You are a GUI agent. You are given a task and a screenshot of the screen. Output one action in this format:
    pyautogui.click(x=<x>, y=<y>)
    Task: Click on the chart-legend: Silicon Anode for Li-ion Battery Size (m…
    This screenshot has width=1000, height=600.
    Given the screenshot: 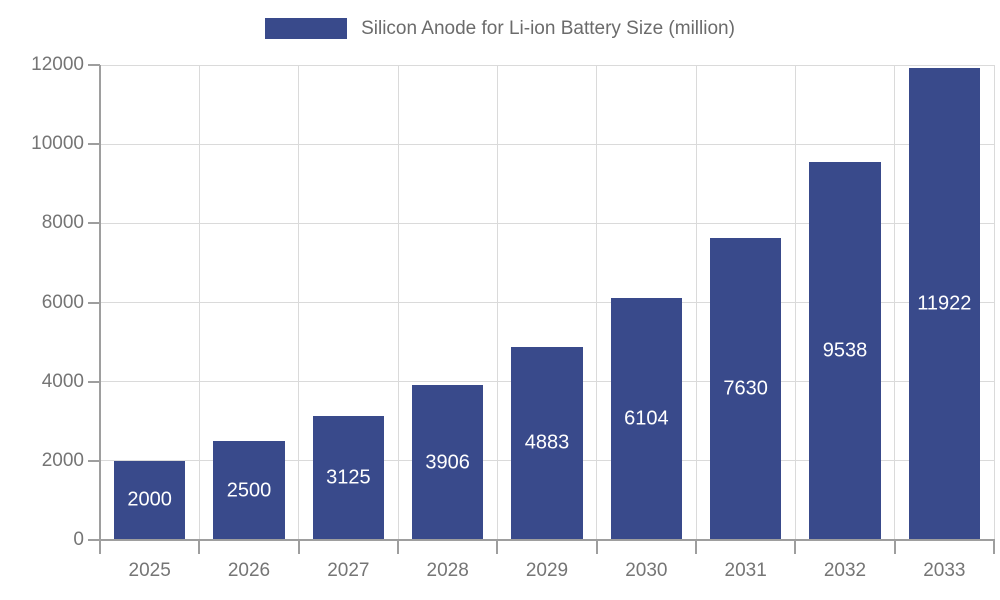 What is the action you would take?
    pyautogui.click(x=500, y=28)
    